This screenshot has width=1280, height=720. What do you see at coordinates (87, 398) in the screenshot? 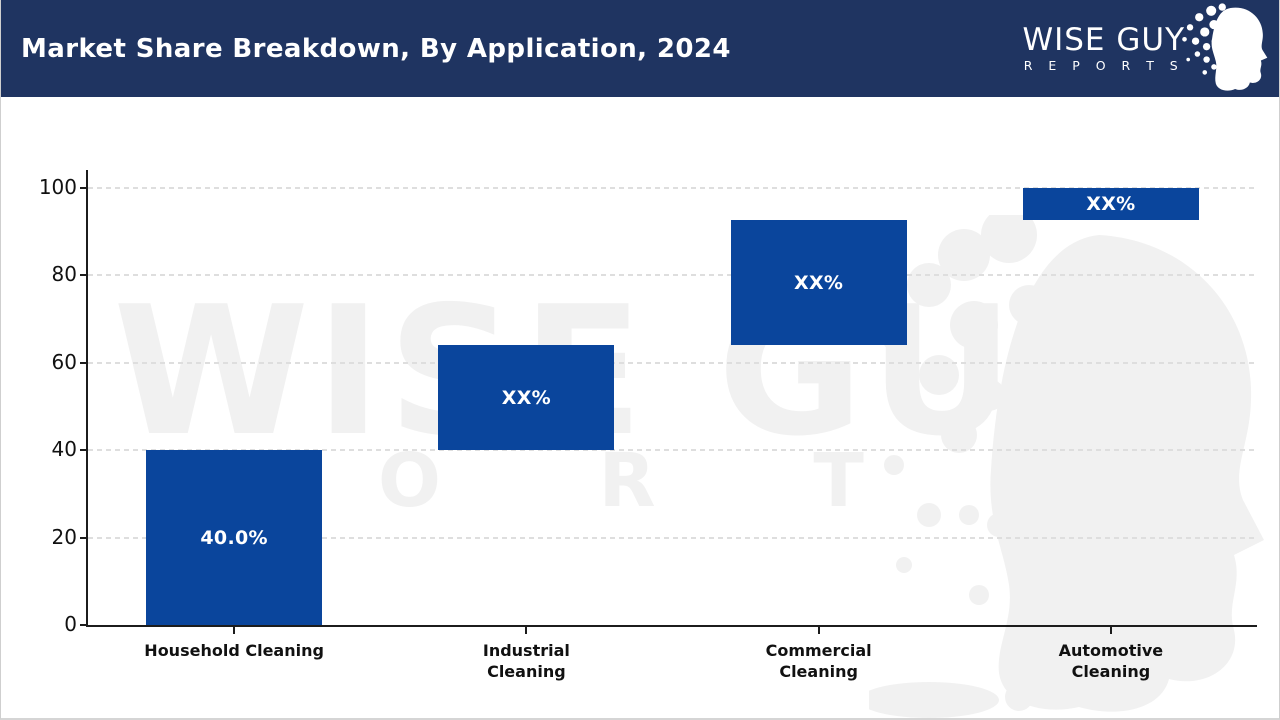
I see `y-axis-line` at bounding box center [87, 398].